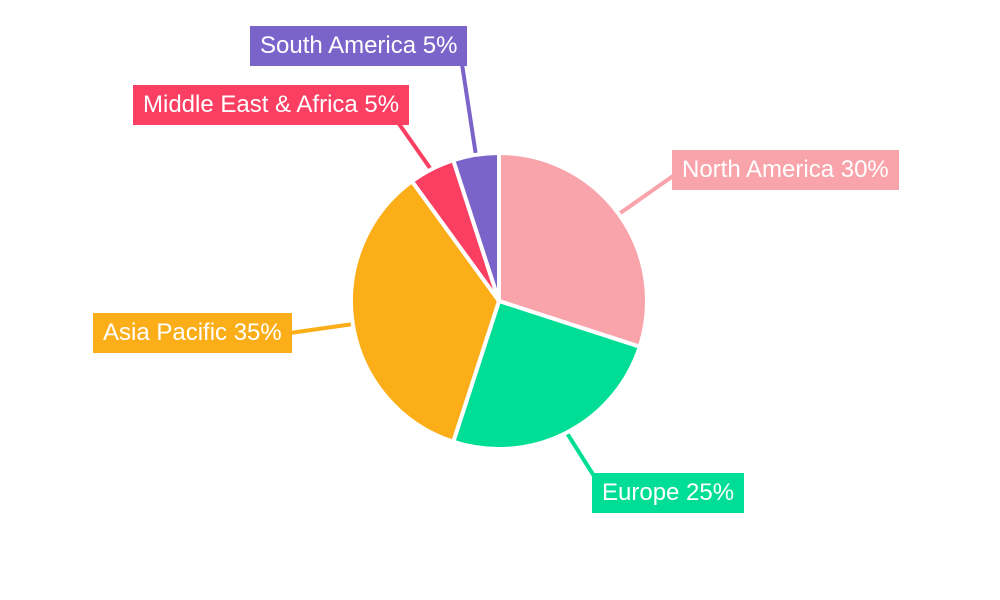 The width and height of the screenshot is (1000, 600). What do you see at coordinates (668, 493) in the screenshot?
I see `label-europe: Europe 25%` at bounding box center [668, 493].